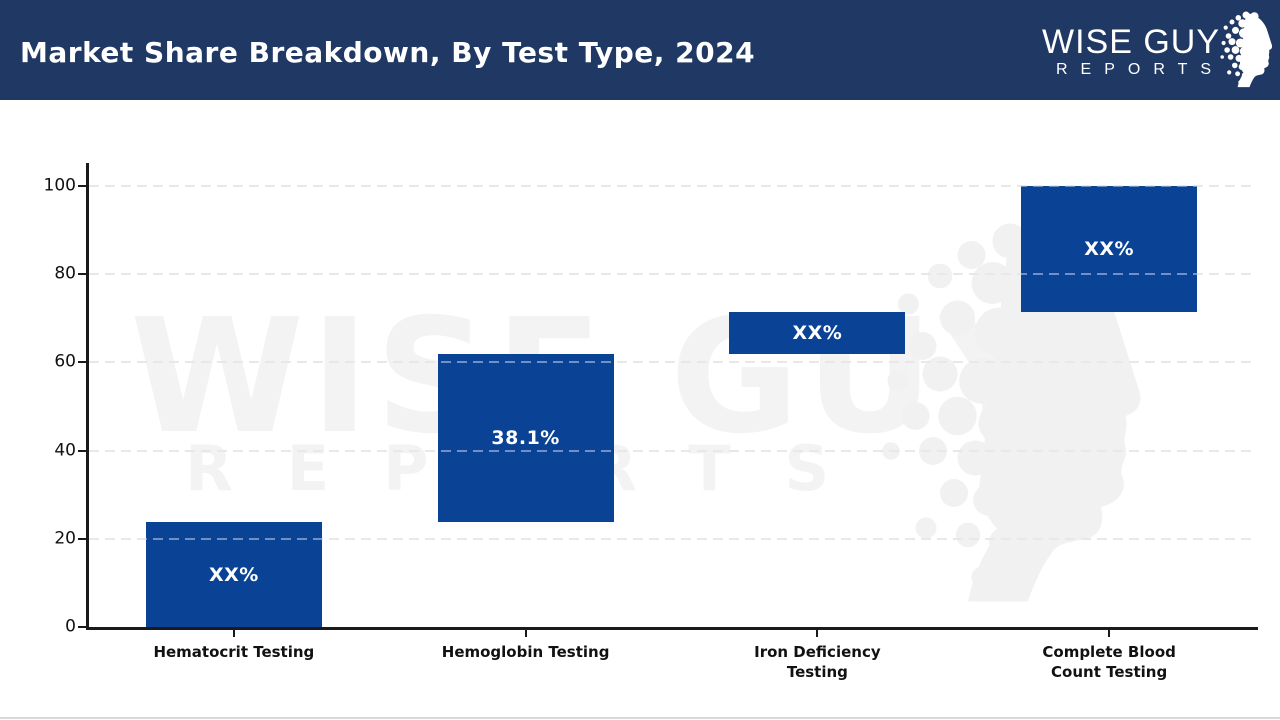  Describe the element at coordinates (1109, 652) in the screenshot. I see `x-axis-label-line: Complete Blood` at that location.